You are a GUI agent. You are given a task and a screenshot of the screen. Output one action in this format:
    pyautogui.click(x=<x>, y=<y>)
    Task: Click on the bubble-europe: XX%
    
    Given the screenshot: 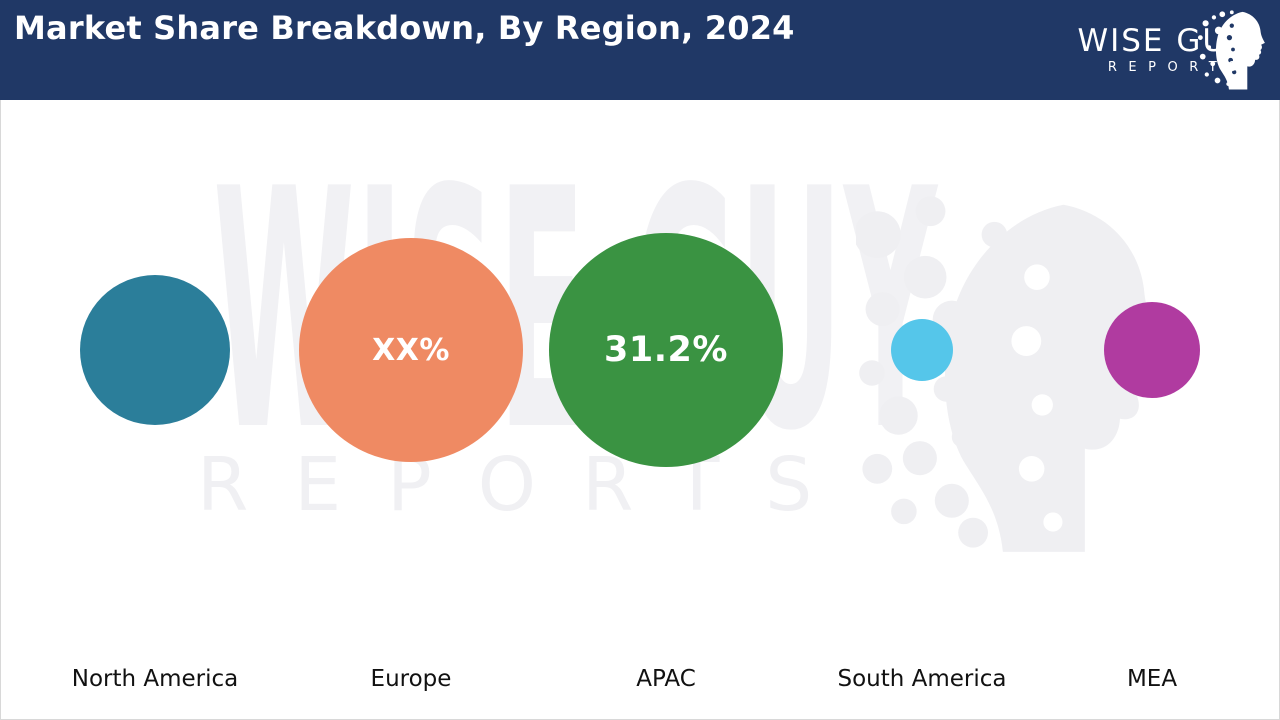 What is the action you would take?
    pyautogui.click(x=411, y=350)
    